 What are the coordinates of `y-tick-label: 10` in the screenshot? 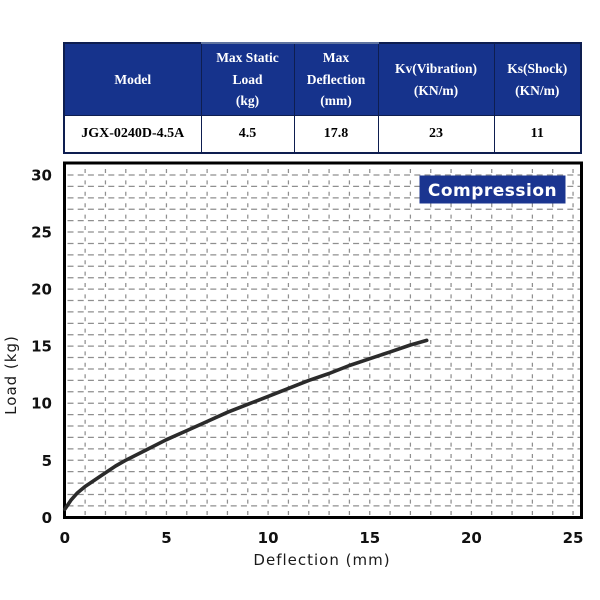 It's located at (41, 404).